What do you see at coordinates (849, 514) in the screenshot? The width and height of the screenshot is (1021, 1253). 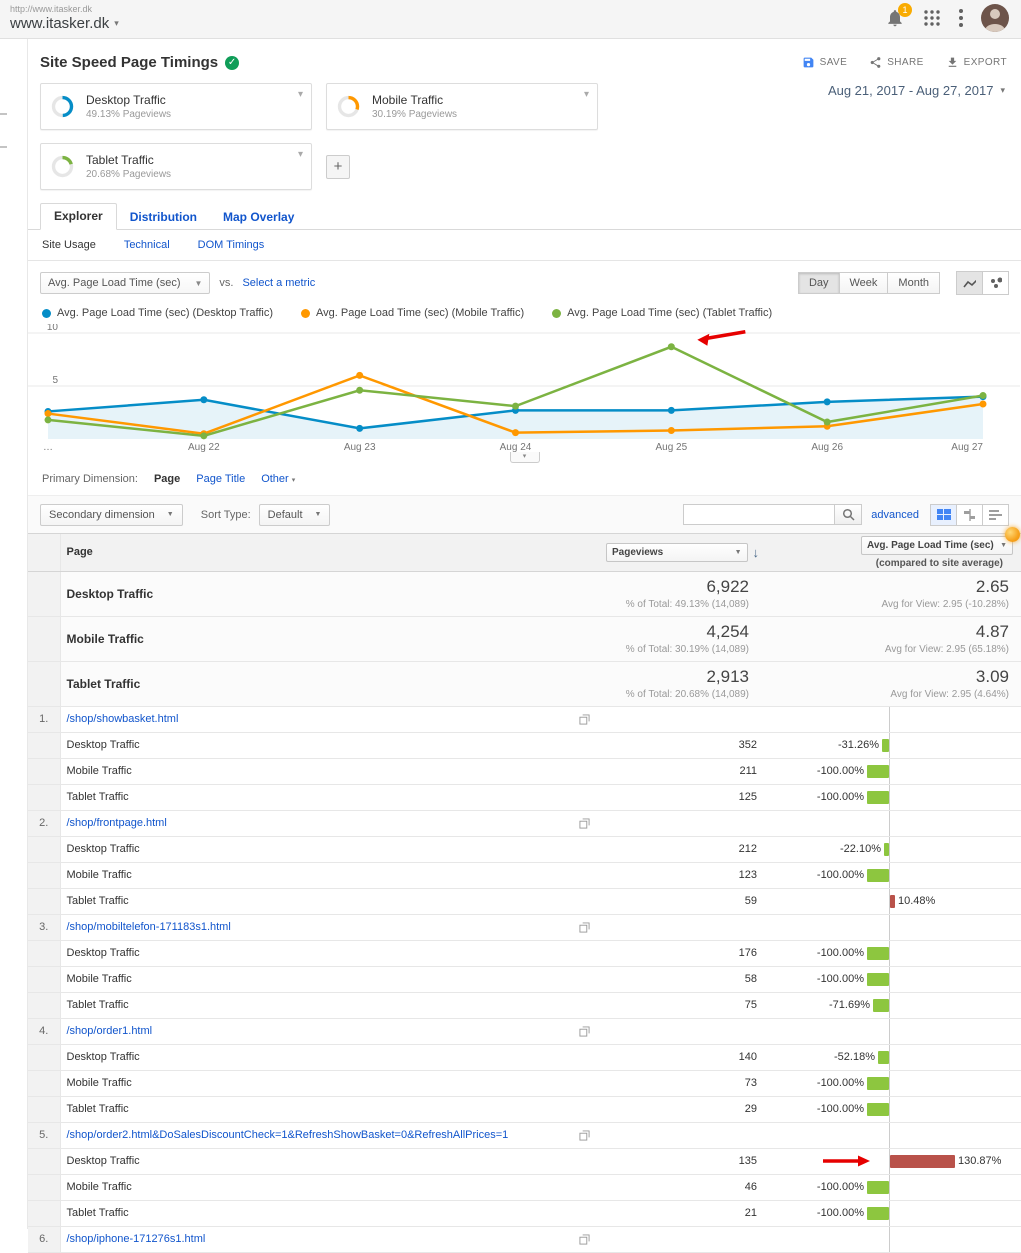 I see `search-button` at bounding box center [849, 514].